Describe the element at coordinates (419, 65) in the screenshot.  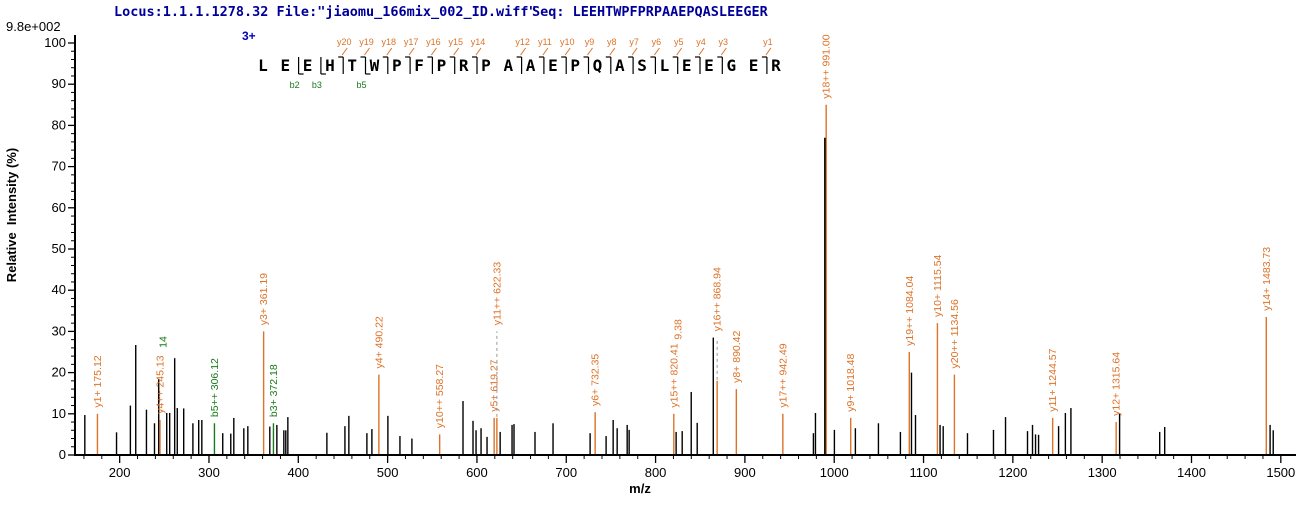
I see `residue-letter: F` at that location.